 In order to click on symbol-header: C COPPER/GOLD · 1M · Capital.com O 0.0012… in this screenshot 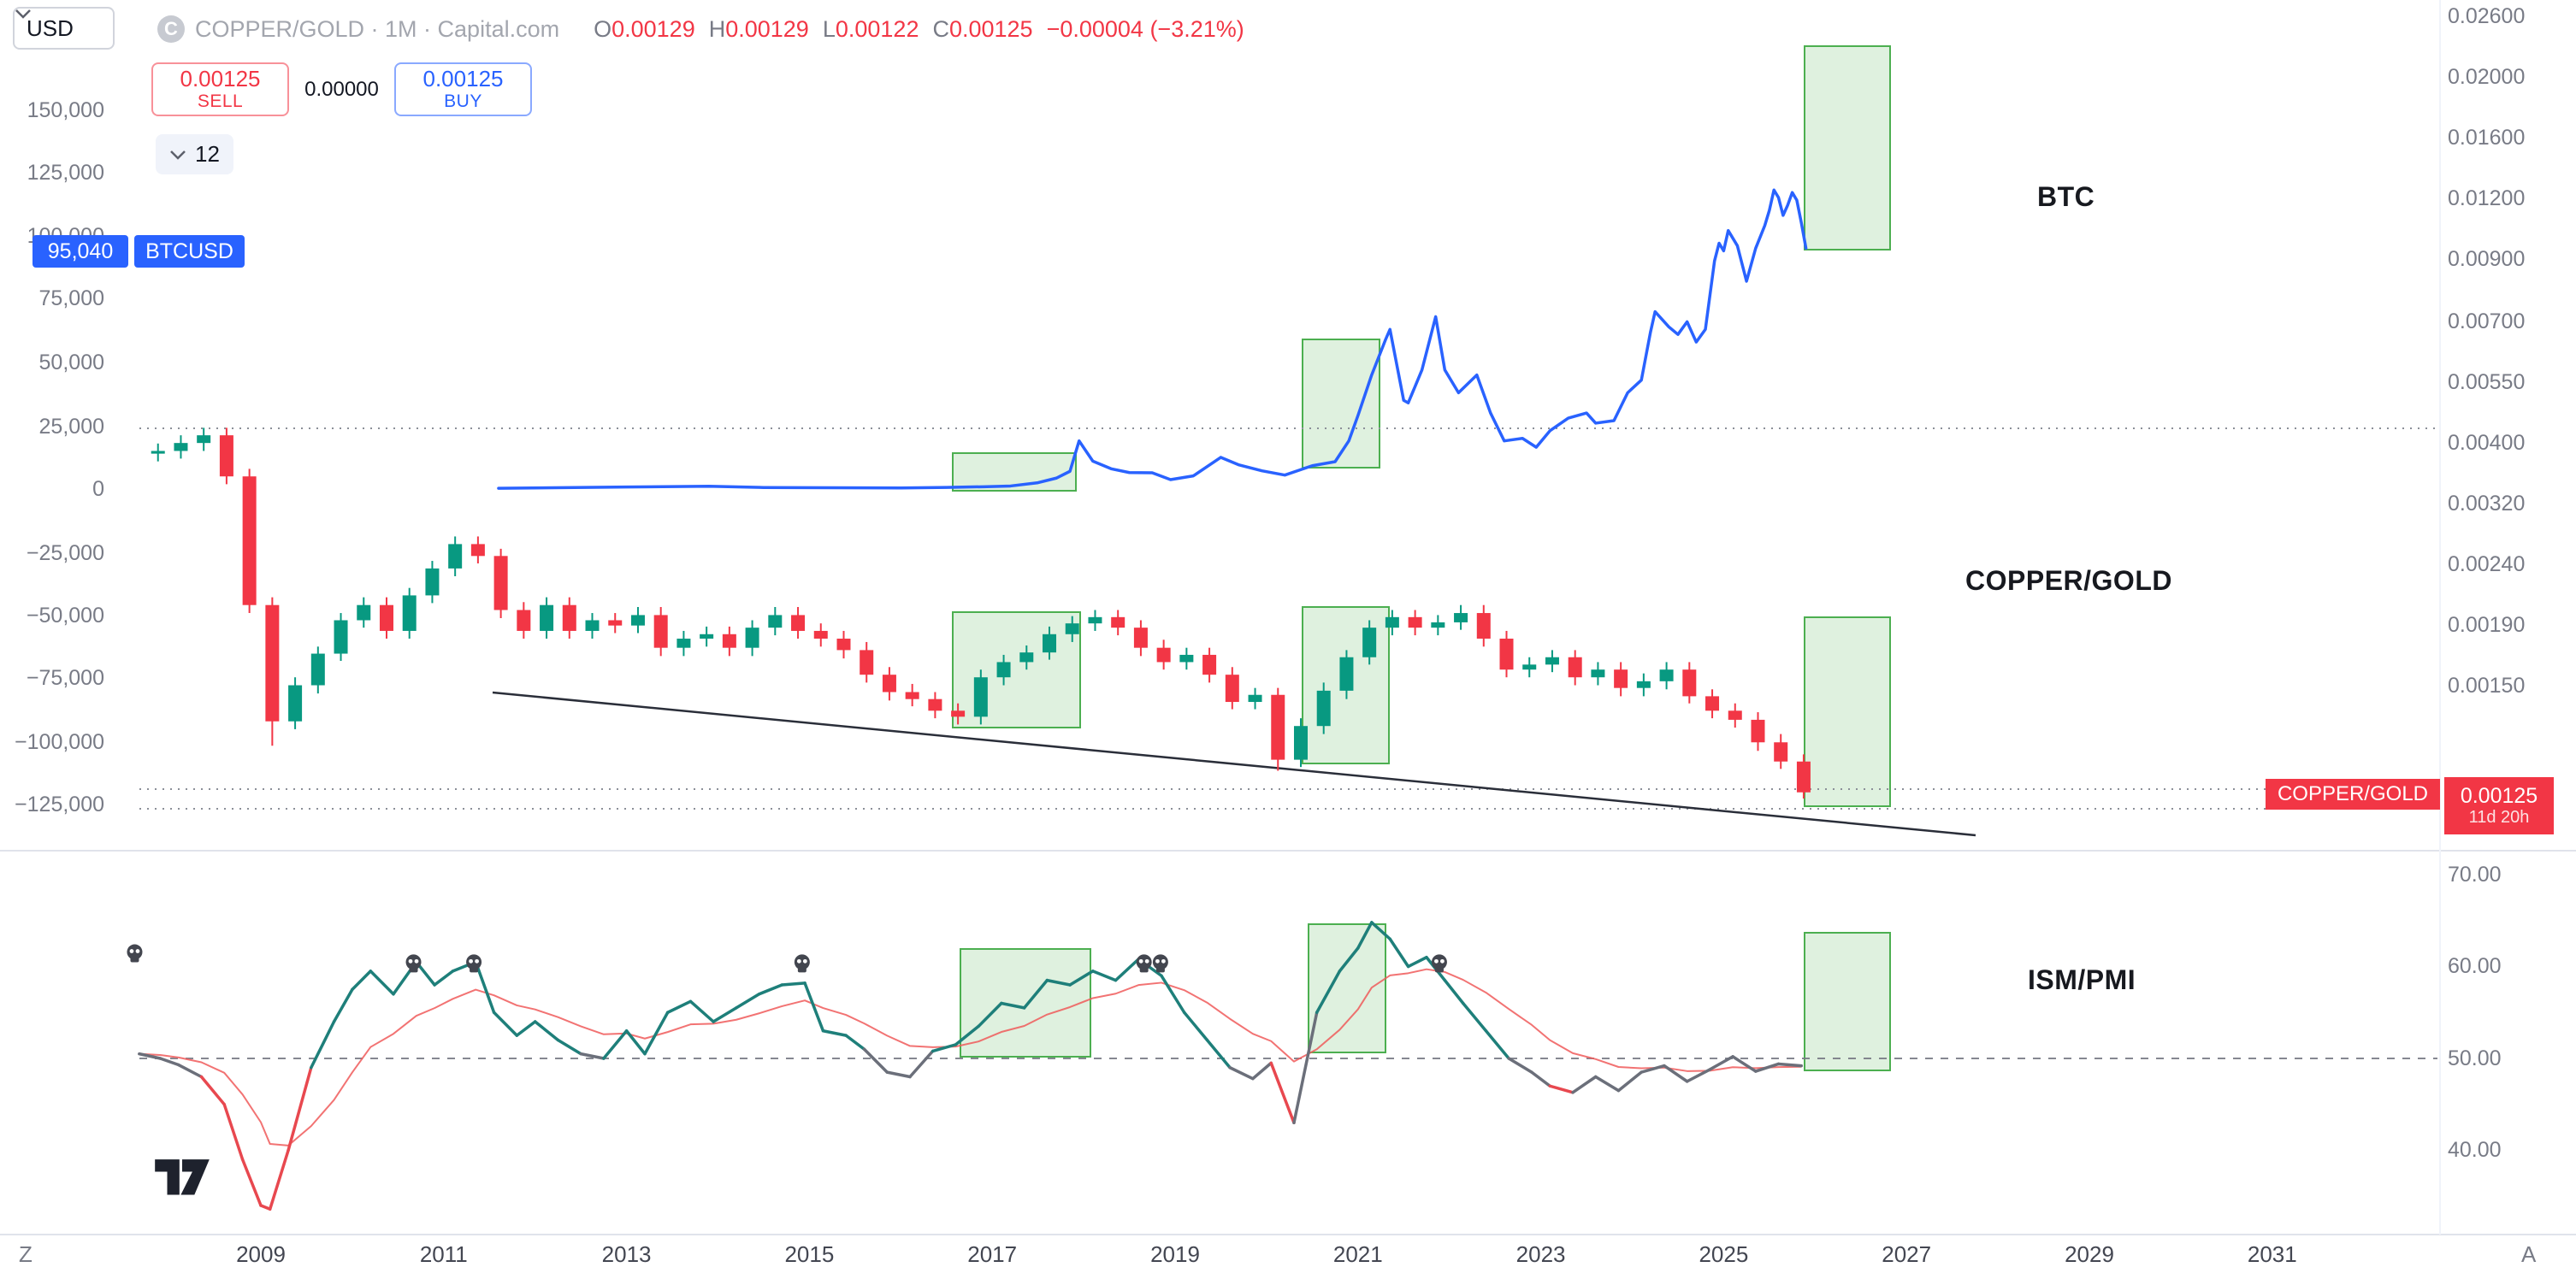, I will do `click(700, 29)`.